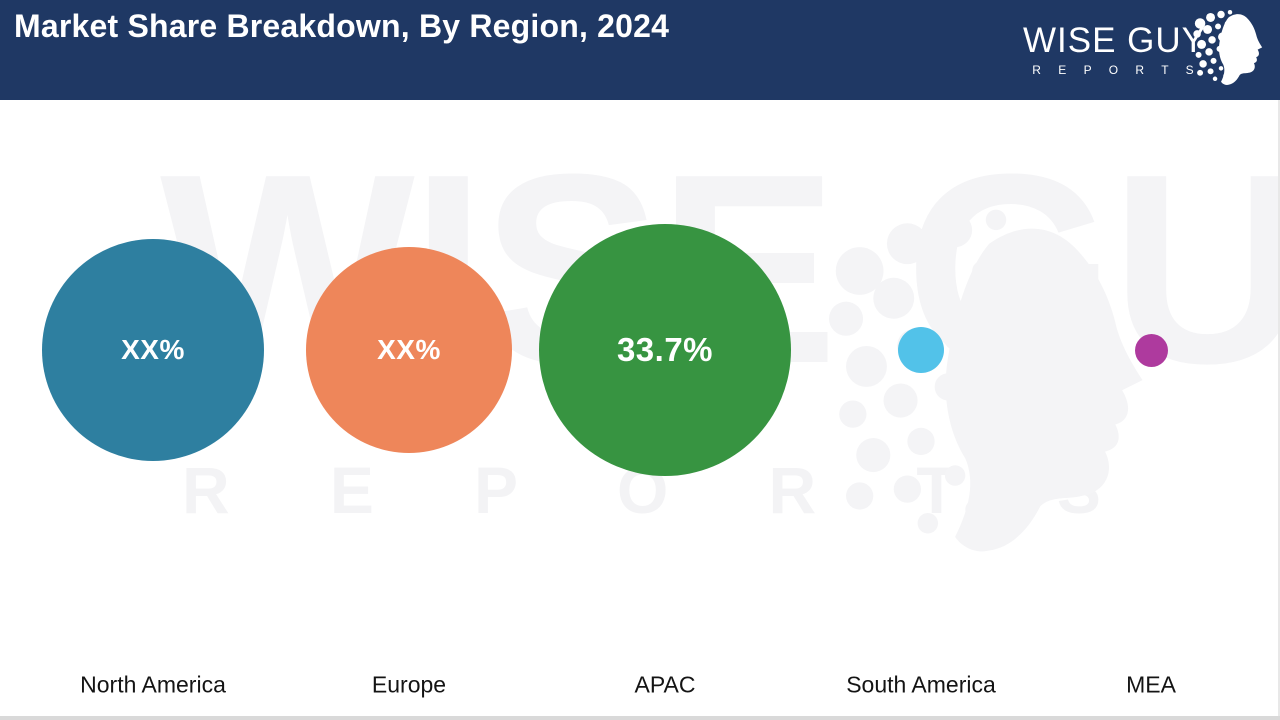 This screenshot has height=720, width=1280. Describe the element at coordinates (1114, 40) in the screenshot. I see `logo-wordmark: WISE GUY` at that location.